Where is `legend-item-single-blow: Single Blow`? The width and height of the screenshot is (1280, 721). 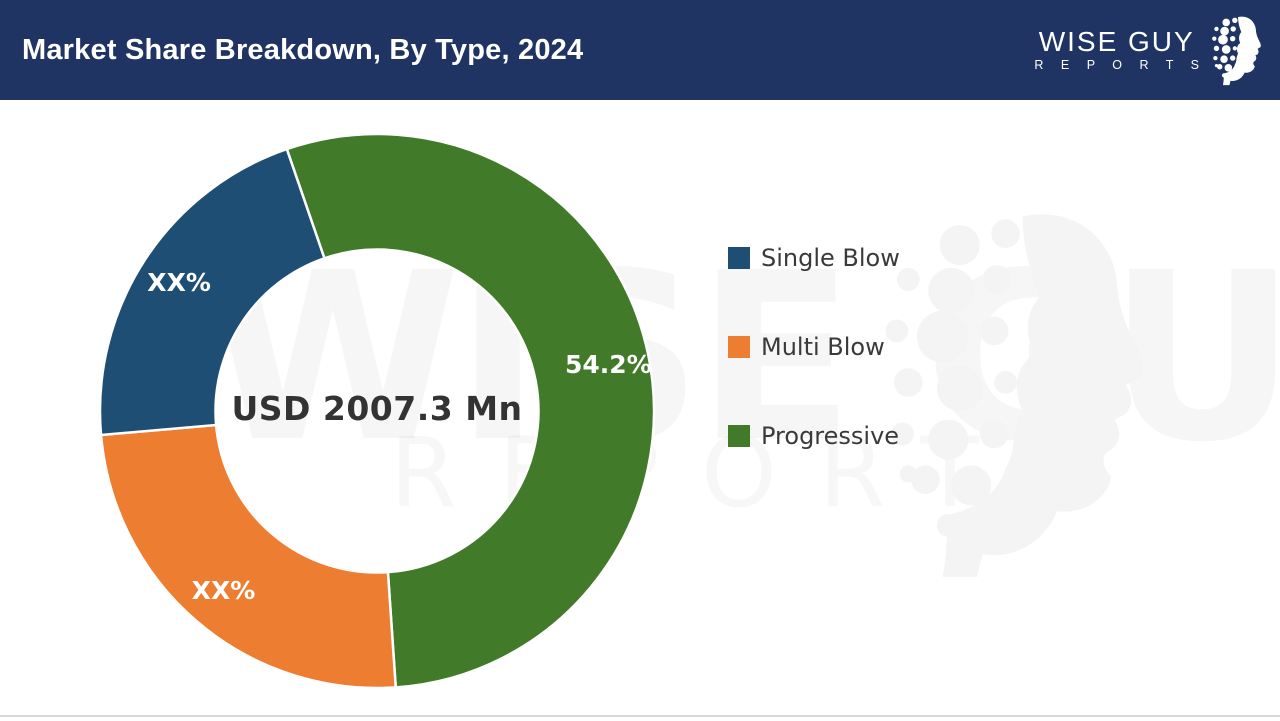
legend-item-single-blow: Single Blow is located at coordinates (814, 258).